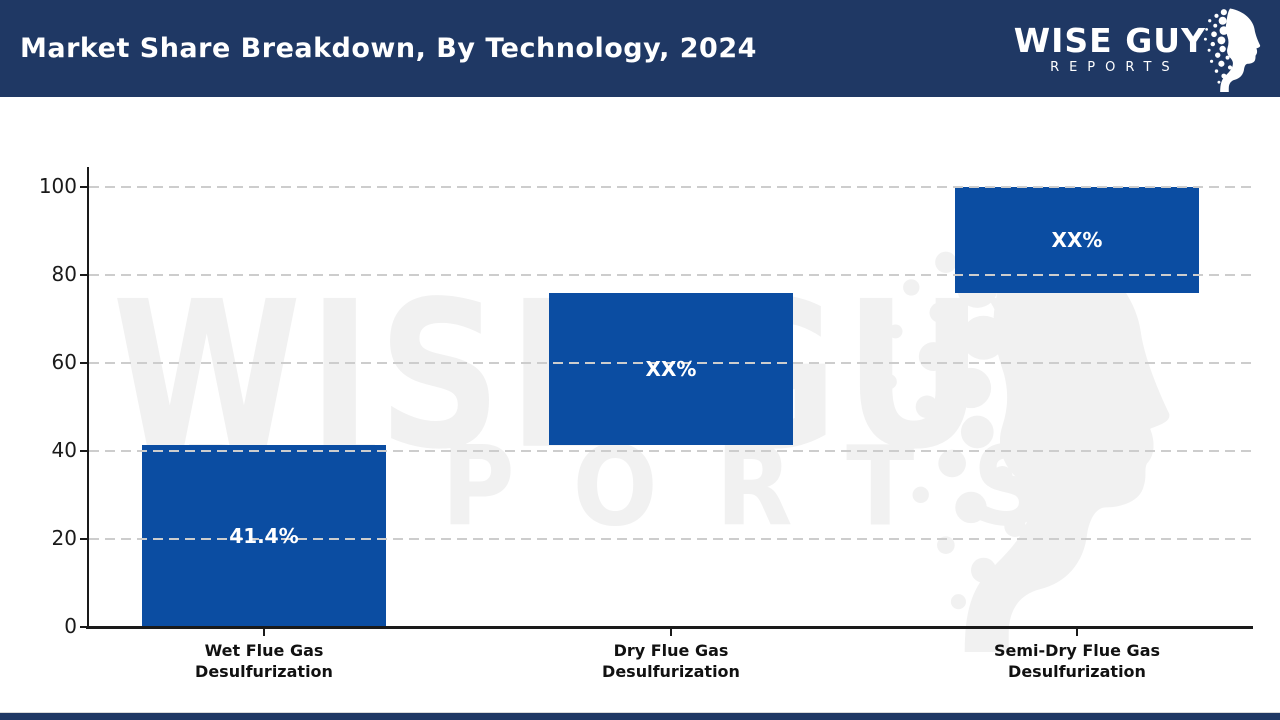  I want to click on y-tick-label: 0, so click(70, 626).